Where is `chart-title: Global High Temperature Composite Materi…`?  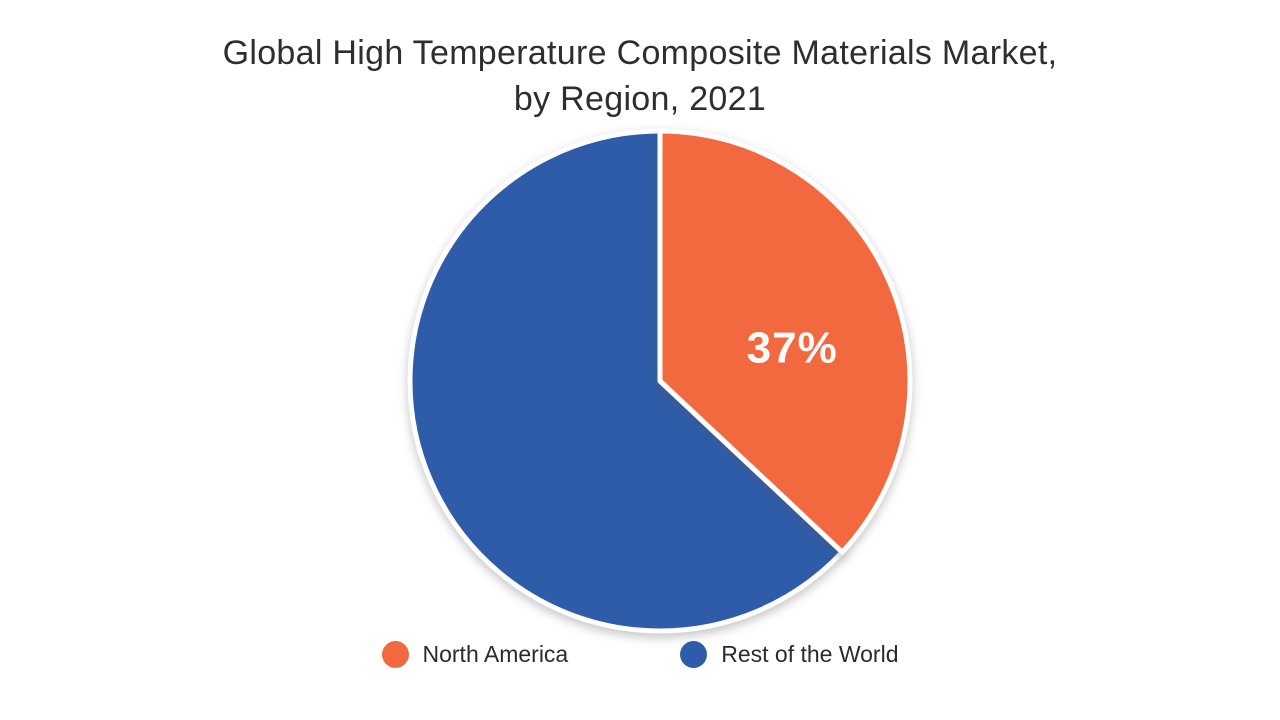 chart-title: Global High Temperature Composite Materi… is located at coordinates (640, 76).